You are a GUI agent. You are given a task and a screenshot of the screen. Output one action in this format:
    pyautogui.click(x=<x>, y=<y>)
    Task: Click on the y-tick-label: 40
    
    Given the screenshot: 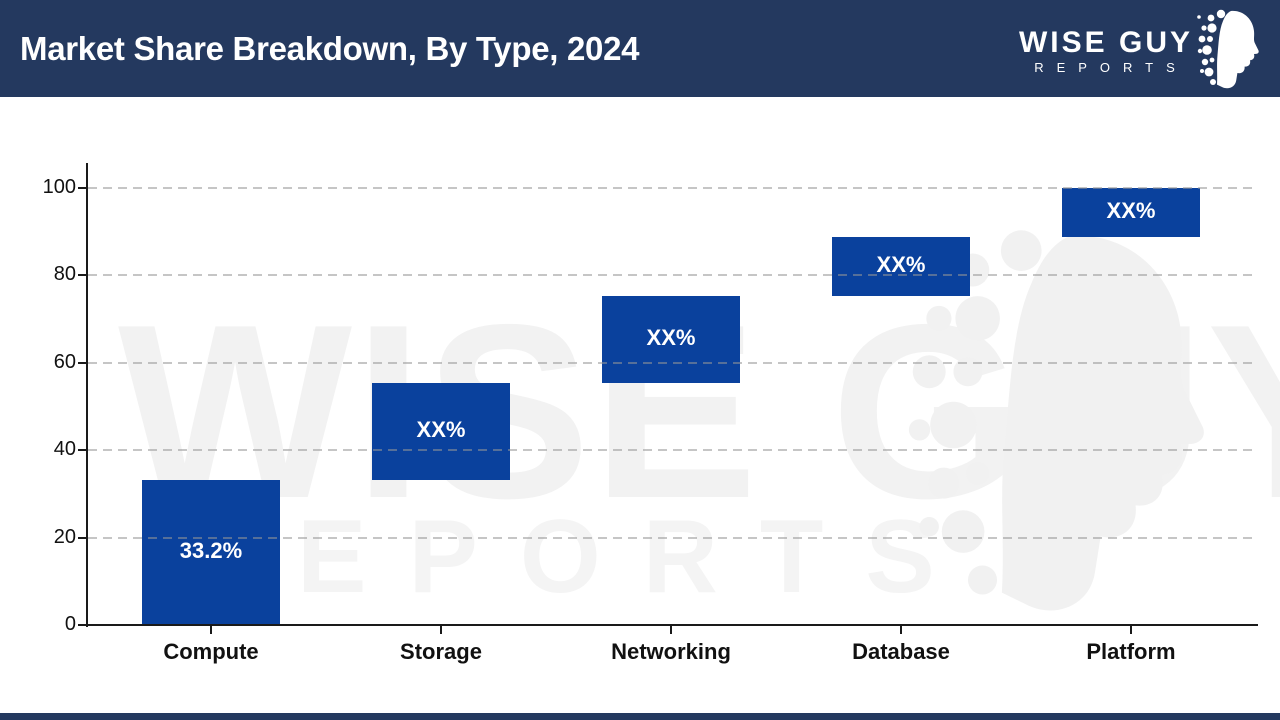 What is the action you would take?
    pyautogui.click(x=64, y=449)
    